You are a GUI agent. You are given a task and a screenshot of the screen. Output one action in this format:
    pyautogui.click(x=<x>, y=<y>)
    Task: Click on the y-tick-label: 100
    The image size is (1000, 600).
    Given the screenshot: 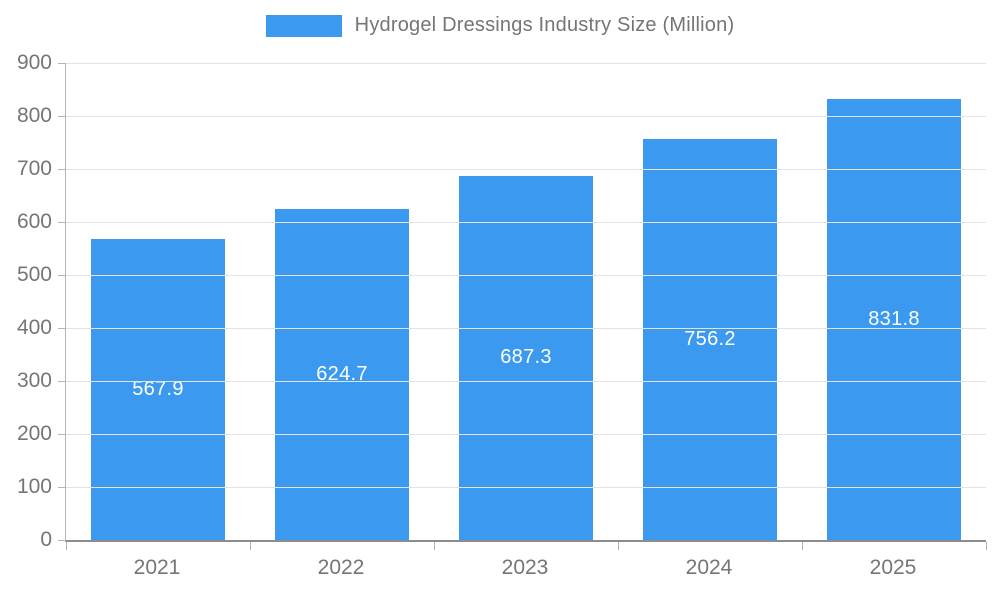 What is the action you would take?
    pyautogui.click(x=34, y=486)
    